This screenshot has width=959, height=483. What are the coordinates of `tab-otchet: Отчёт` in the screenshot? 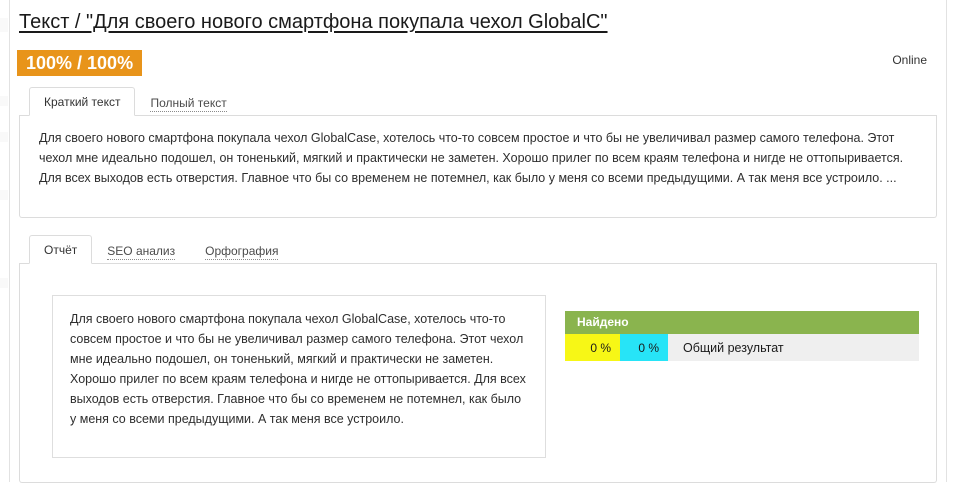 It's located at (61, 249).